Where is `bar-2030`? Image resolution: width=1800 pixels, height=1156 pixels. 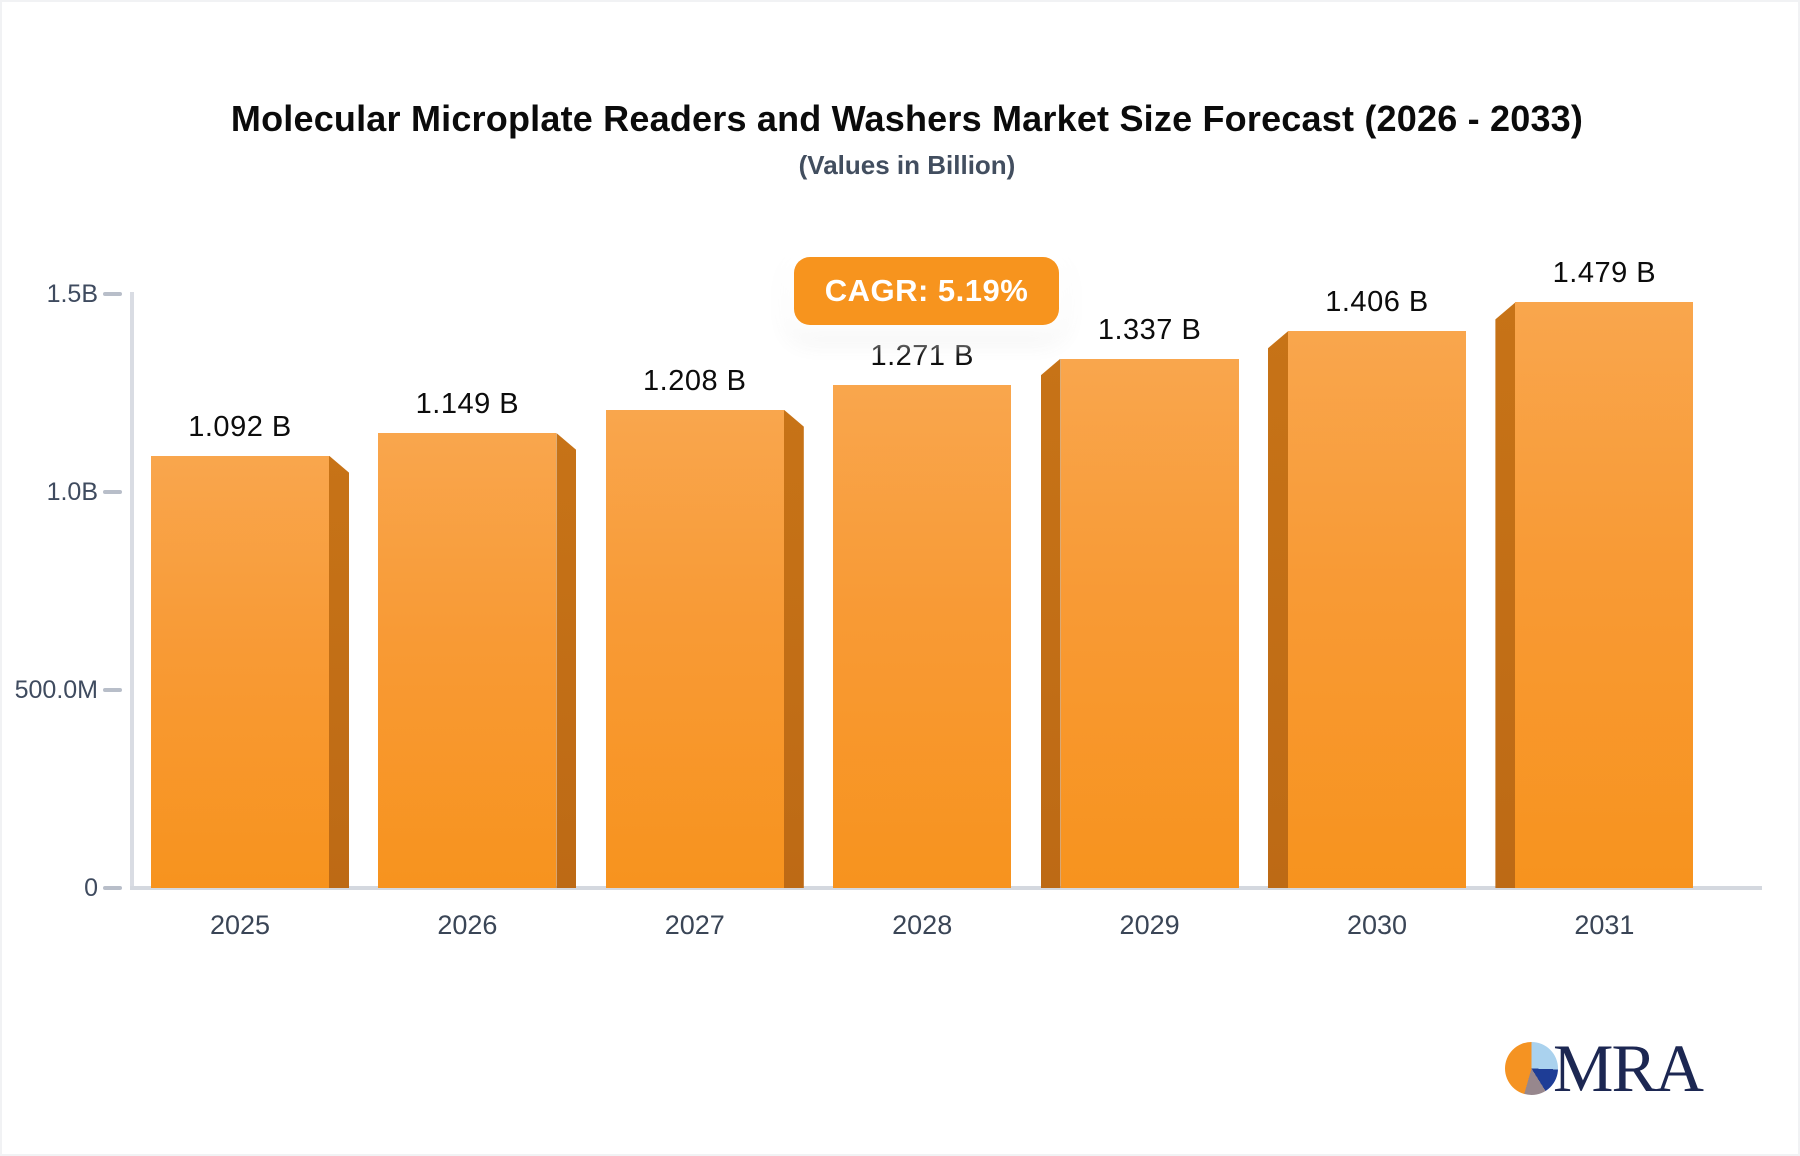
bar-2030 is located at coordinates (1377, 609).